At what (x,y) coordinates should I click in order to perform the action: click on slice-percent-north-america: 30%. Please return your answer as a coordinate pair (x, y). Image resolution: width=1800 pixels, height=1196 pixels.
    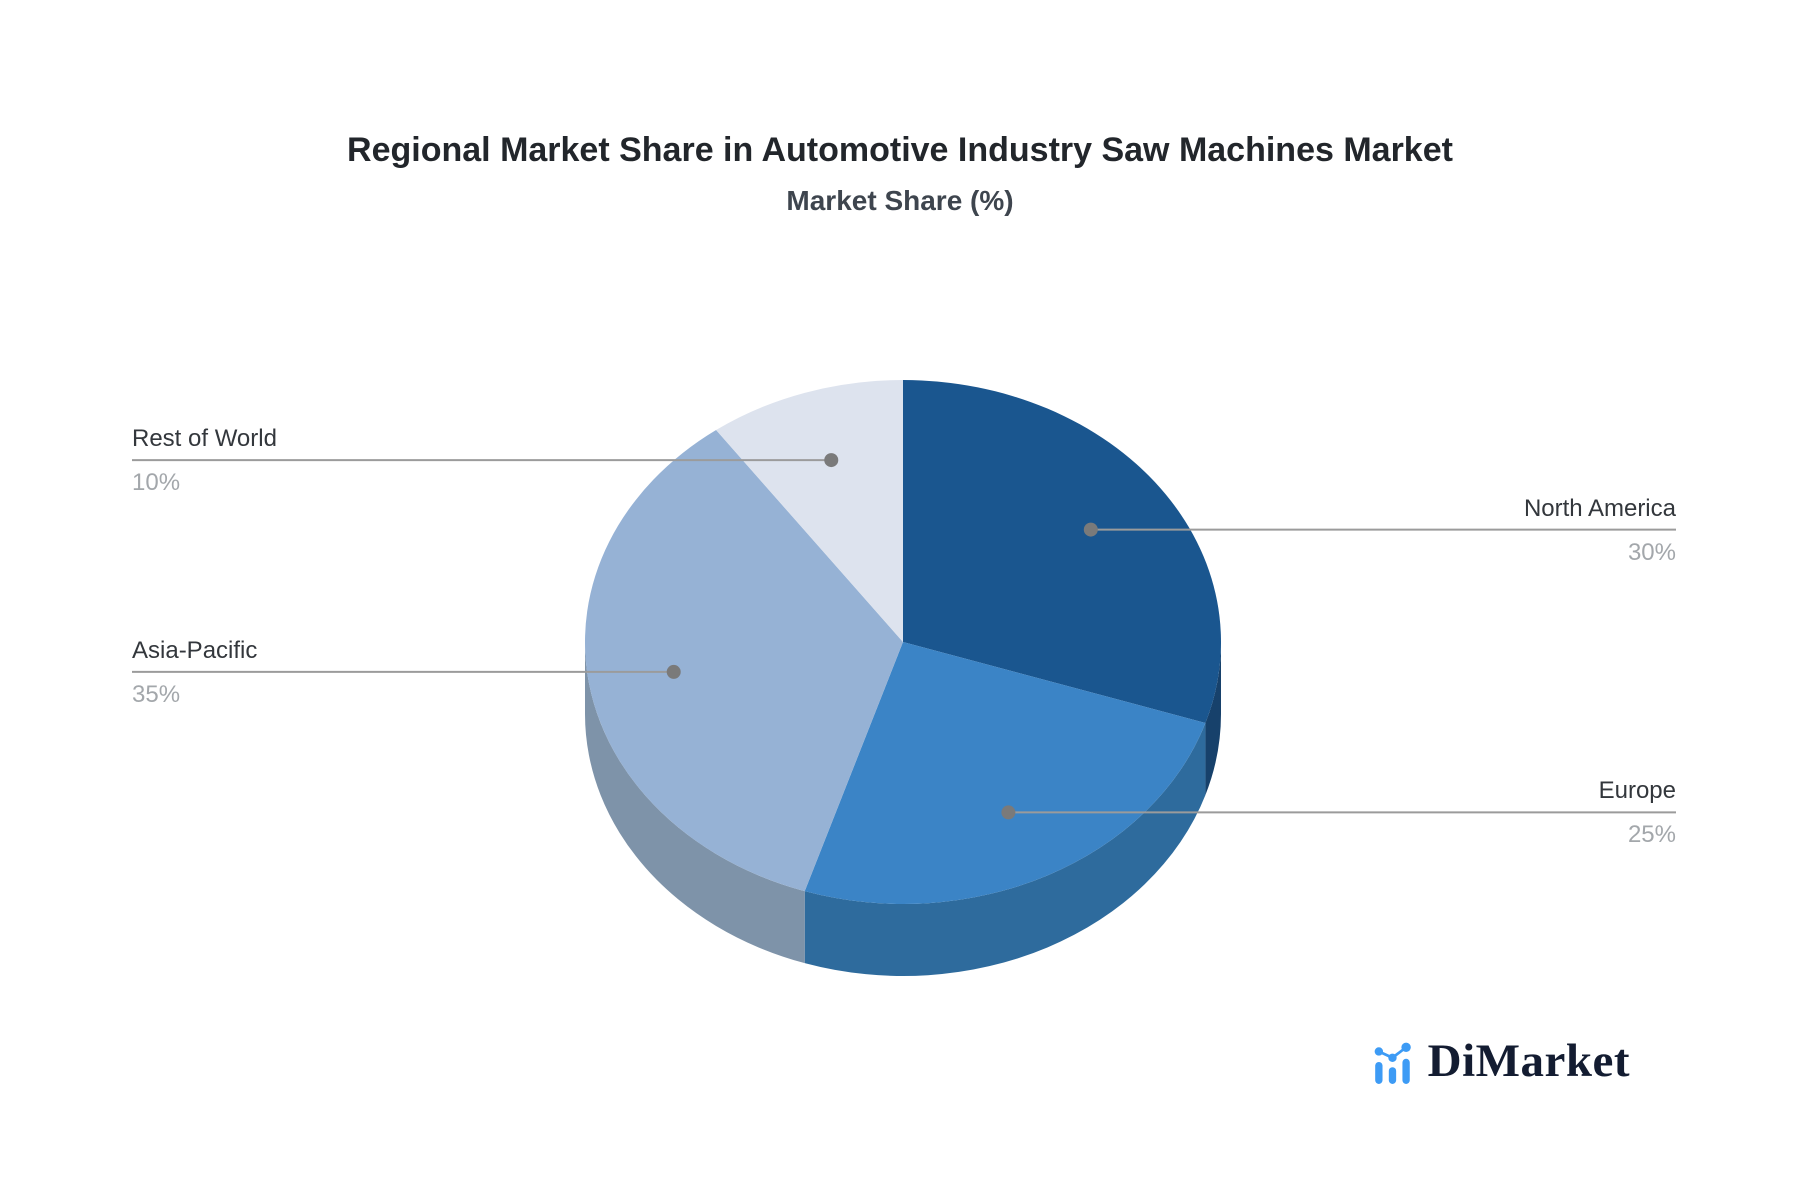
    Looking at the image, I should click on (1651, 552).